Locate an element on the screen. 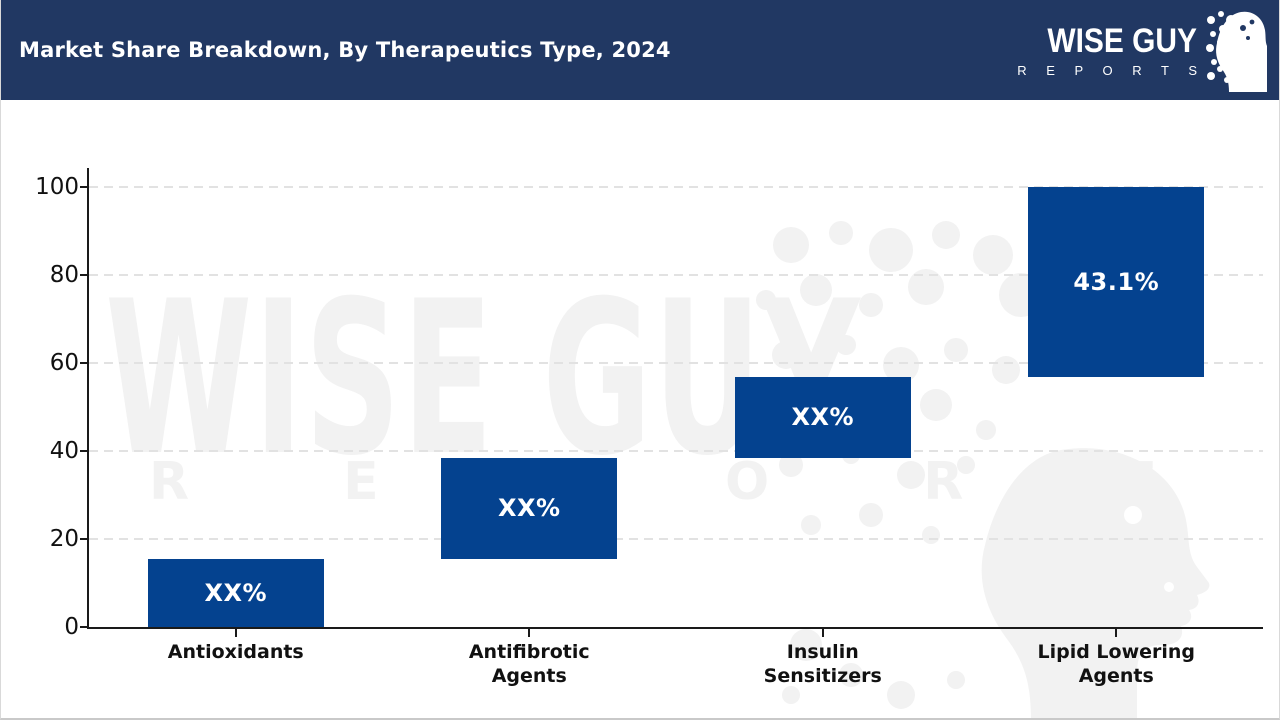 The height and width of the screenshot is (720, 1280). bar-value-label: 43.1% is located at coordinates (1116, 281).